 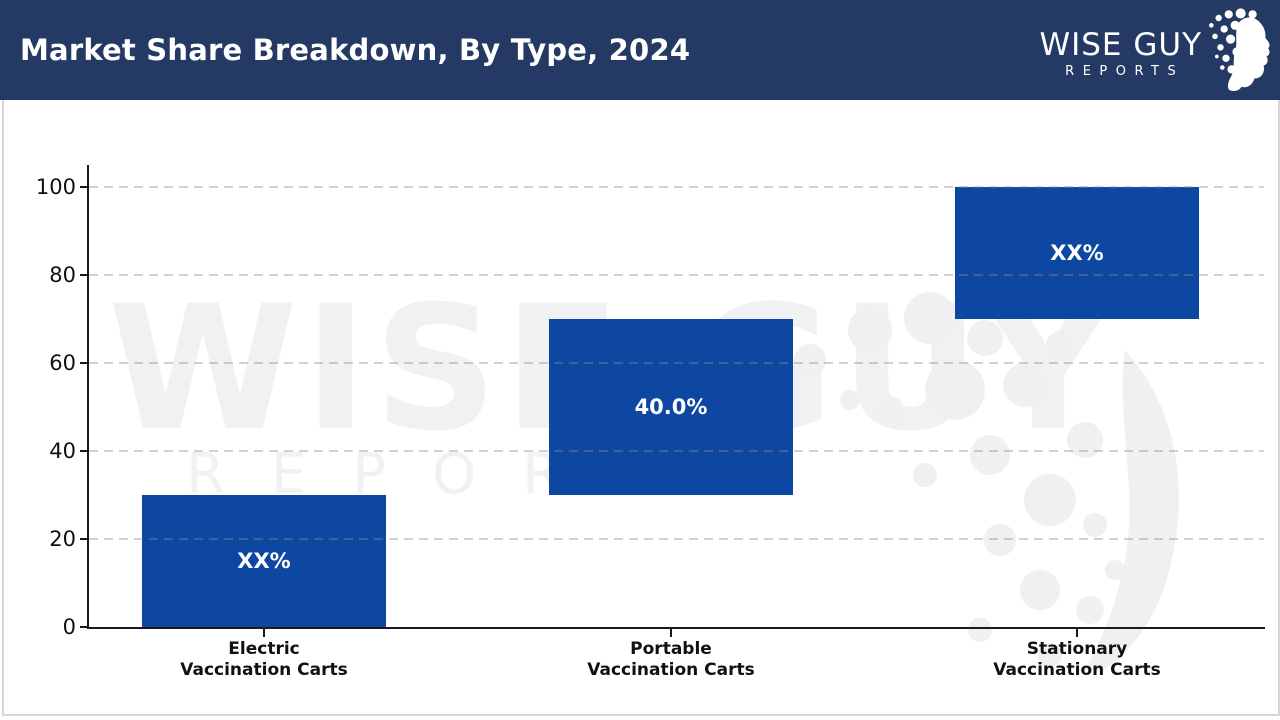 I want to click on y-tick-label: 0, so click(x=69, y=627).